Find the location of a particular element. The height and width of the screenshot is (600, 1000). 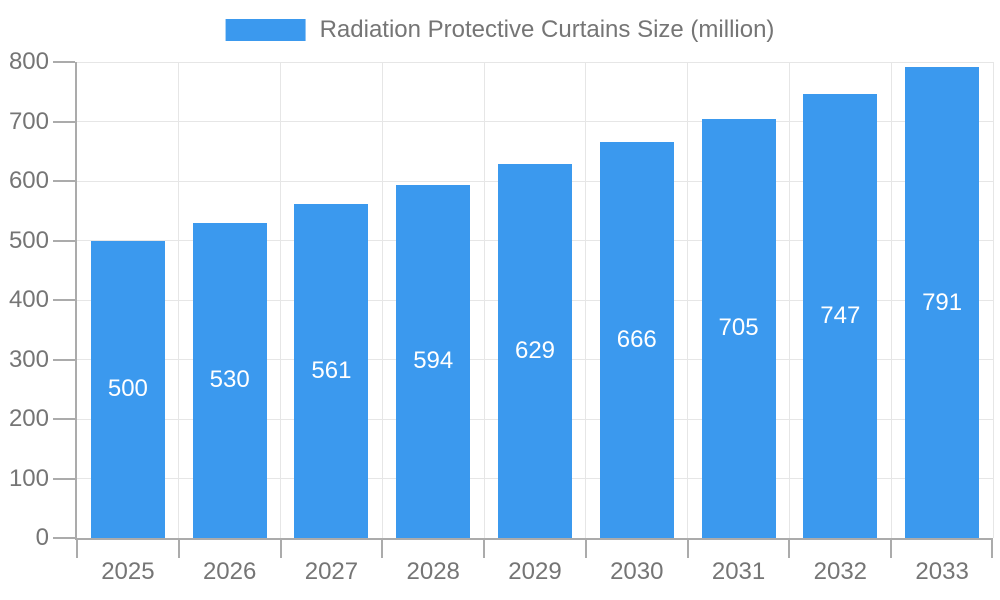

y-tick-label: 400 is located at coordinates (28, 299).